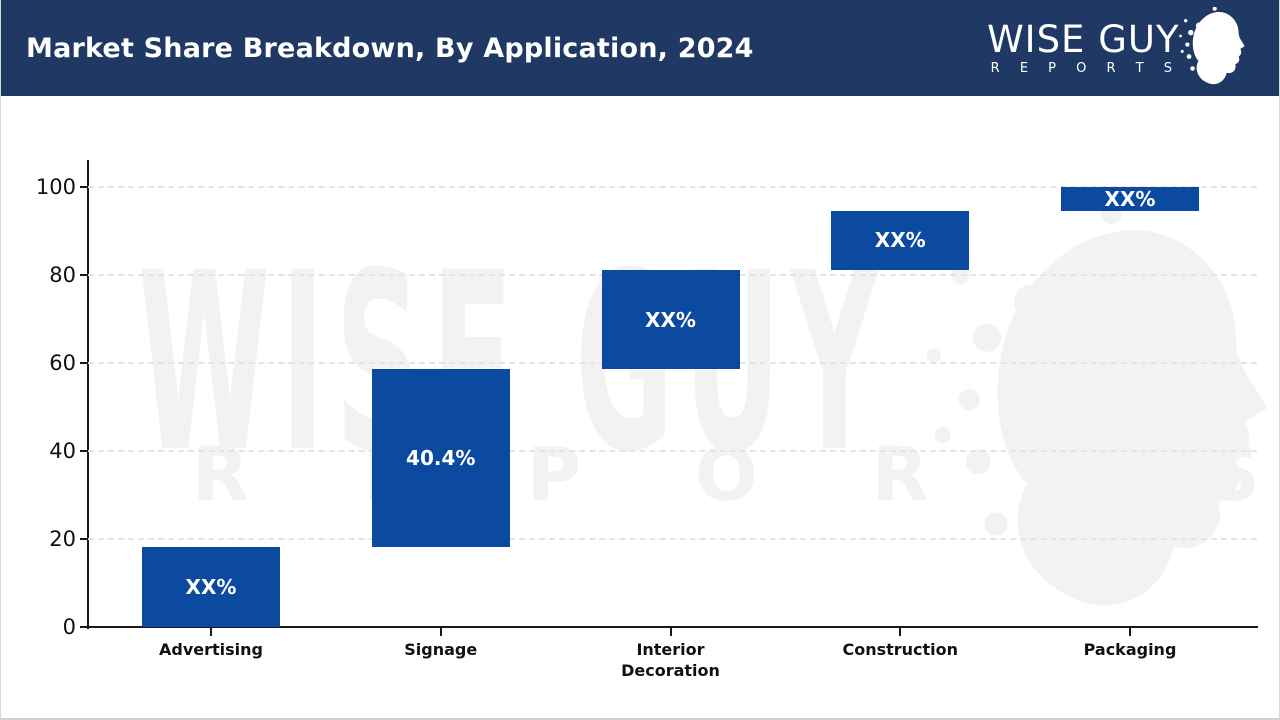  I want to click on logo-head-icon, so click(1212, 46).